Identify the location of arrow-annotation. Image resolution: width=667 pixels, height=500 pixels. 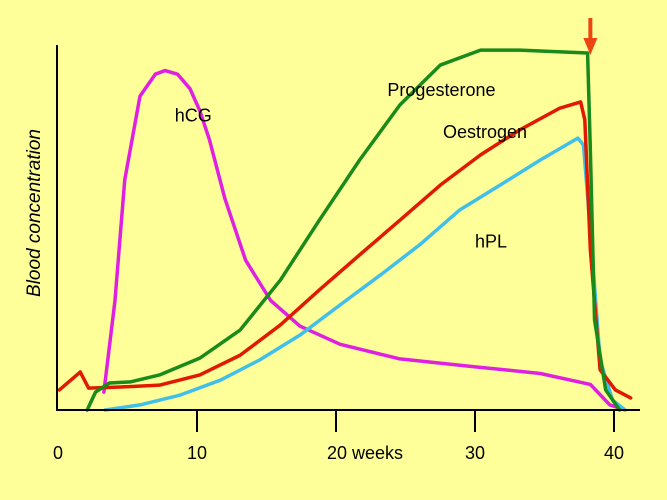
(590, 36).